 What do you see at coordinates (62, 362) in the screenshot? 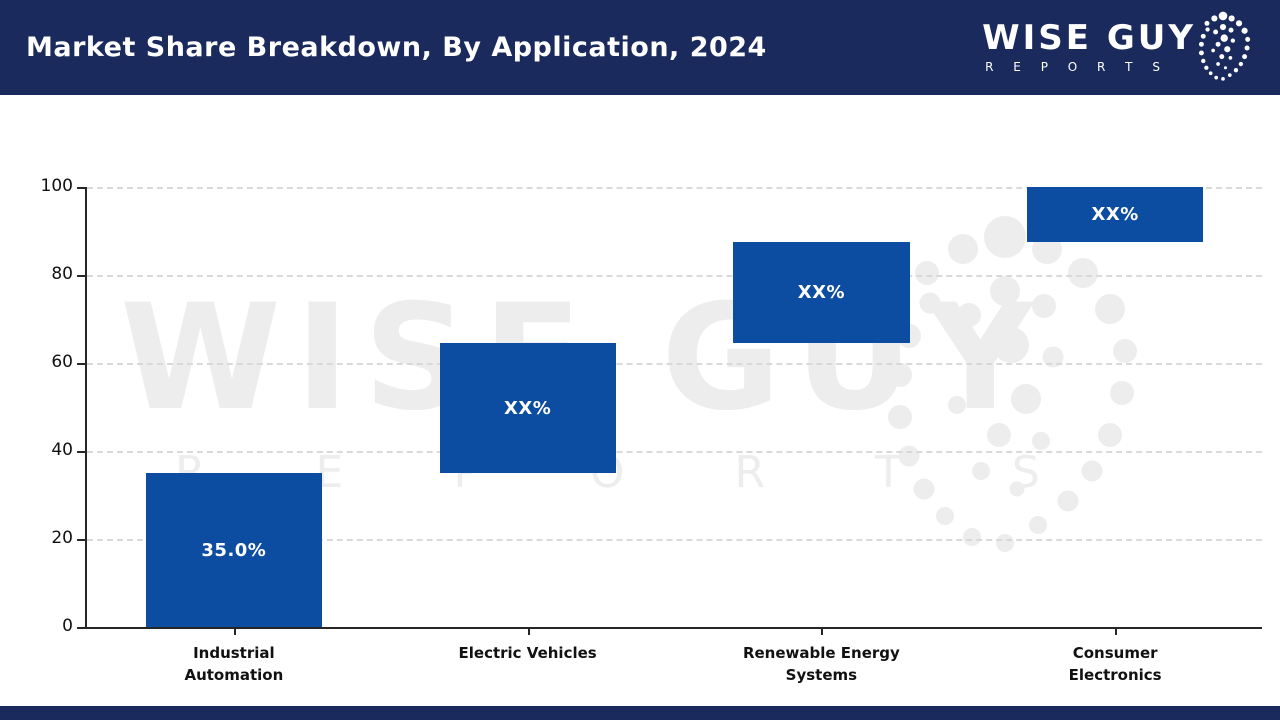
I see `y-tick-label: 60` at bounding box center [62, 362].